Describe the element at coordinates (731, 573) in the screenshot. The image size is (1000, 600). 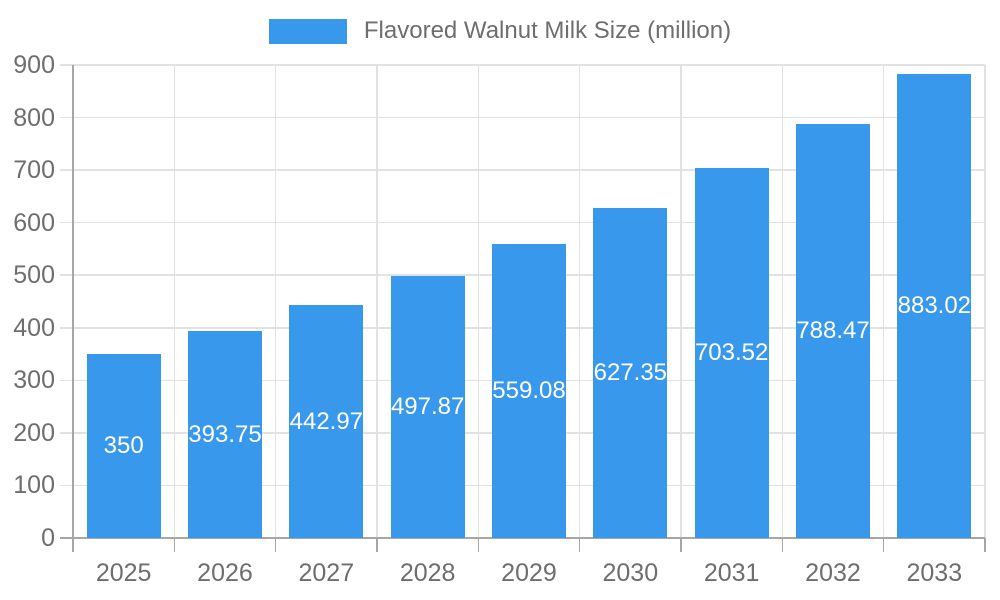
I see `x-axis-label: 2031` at that location.